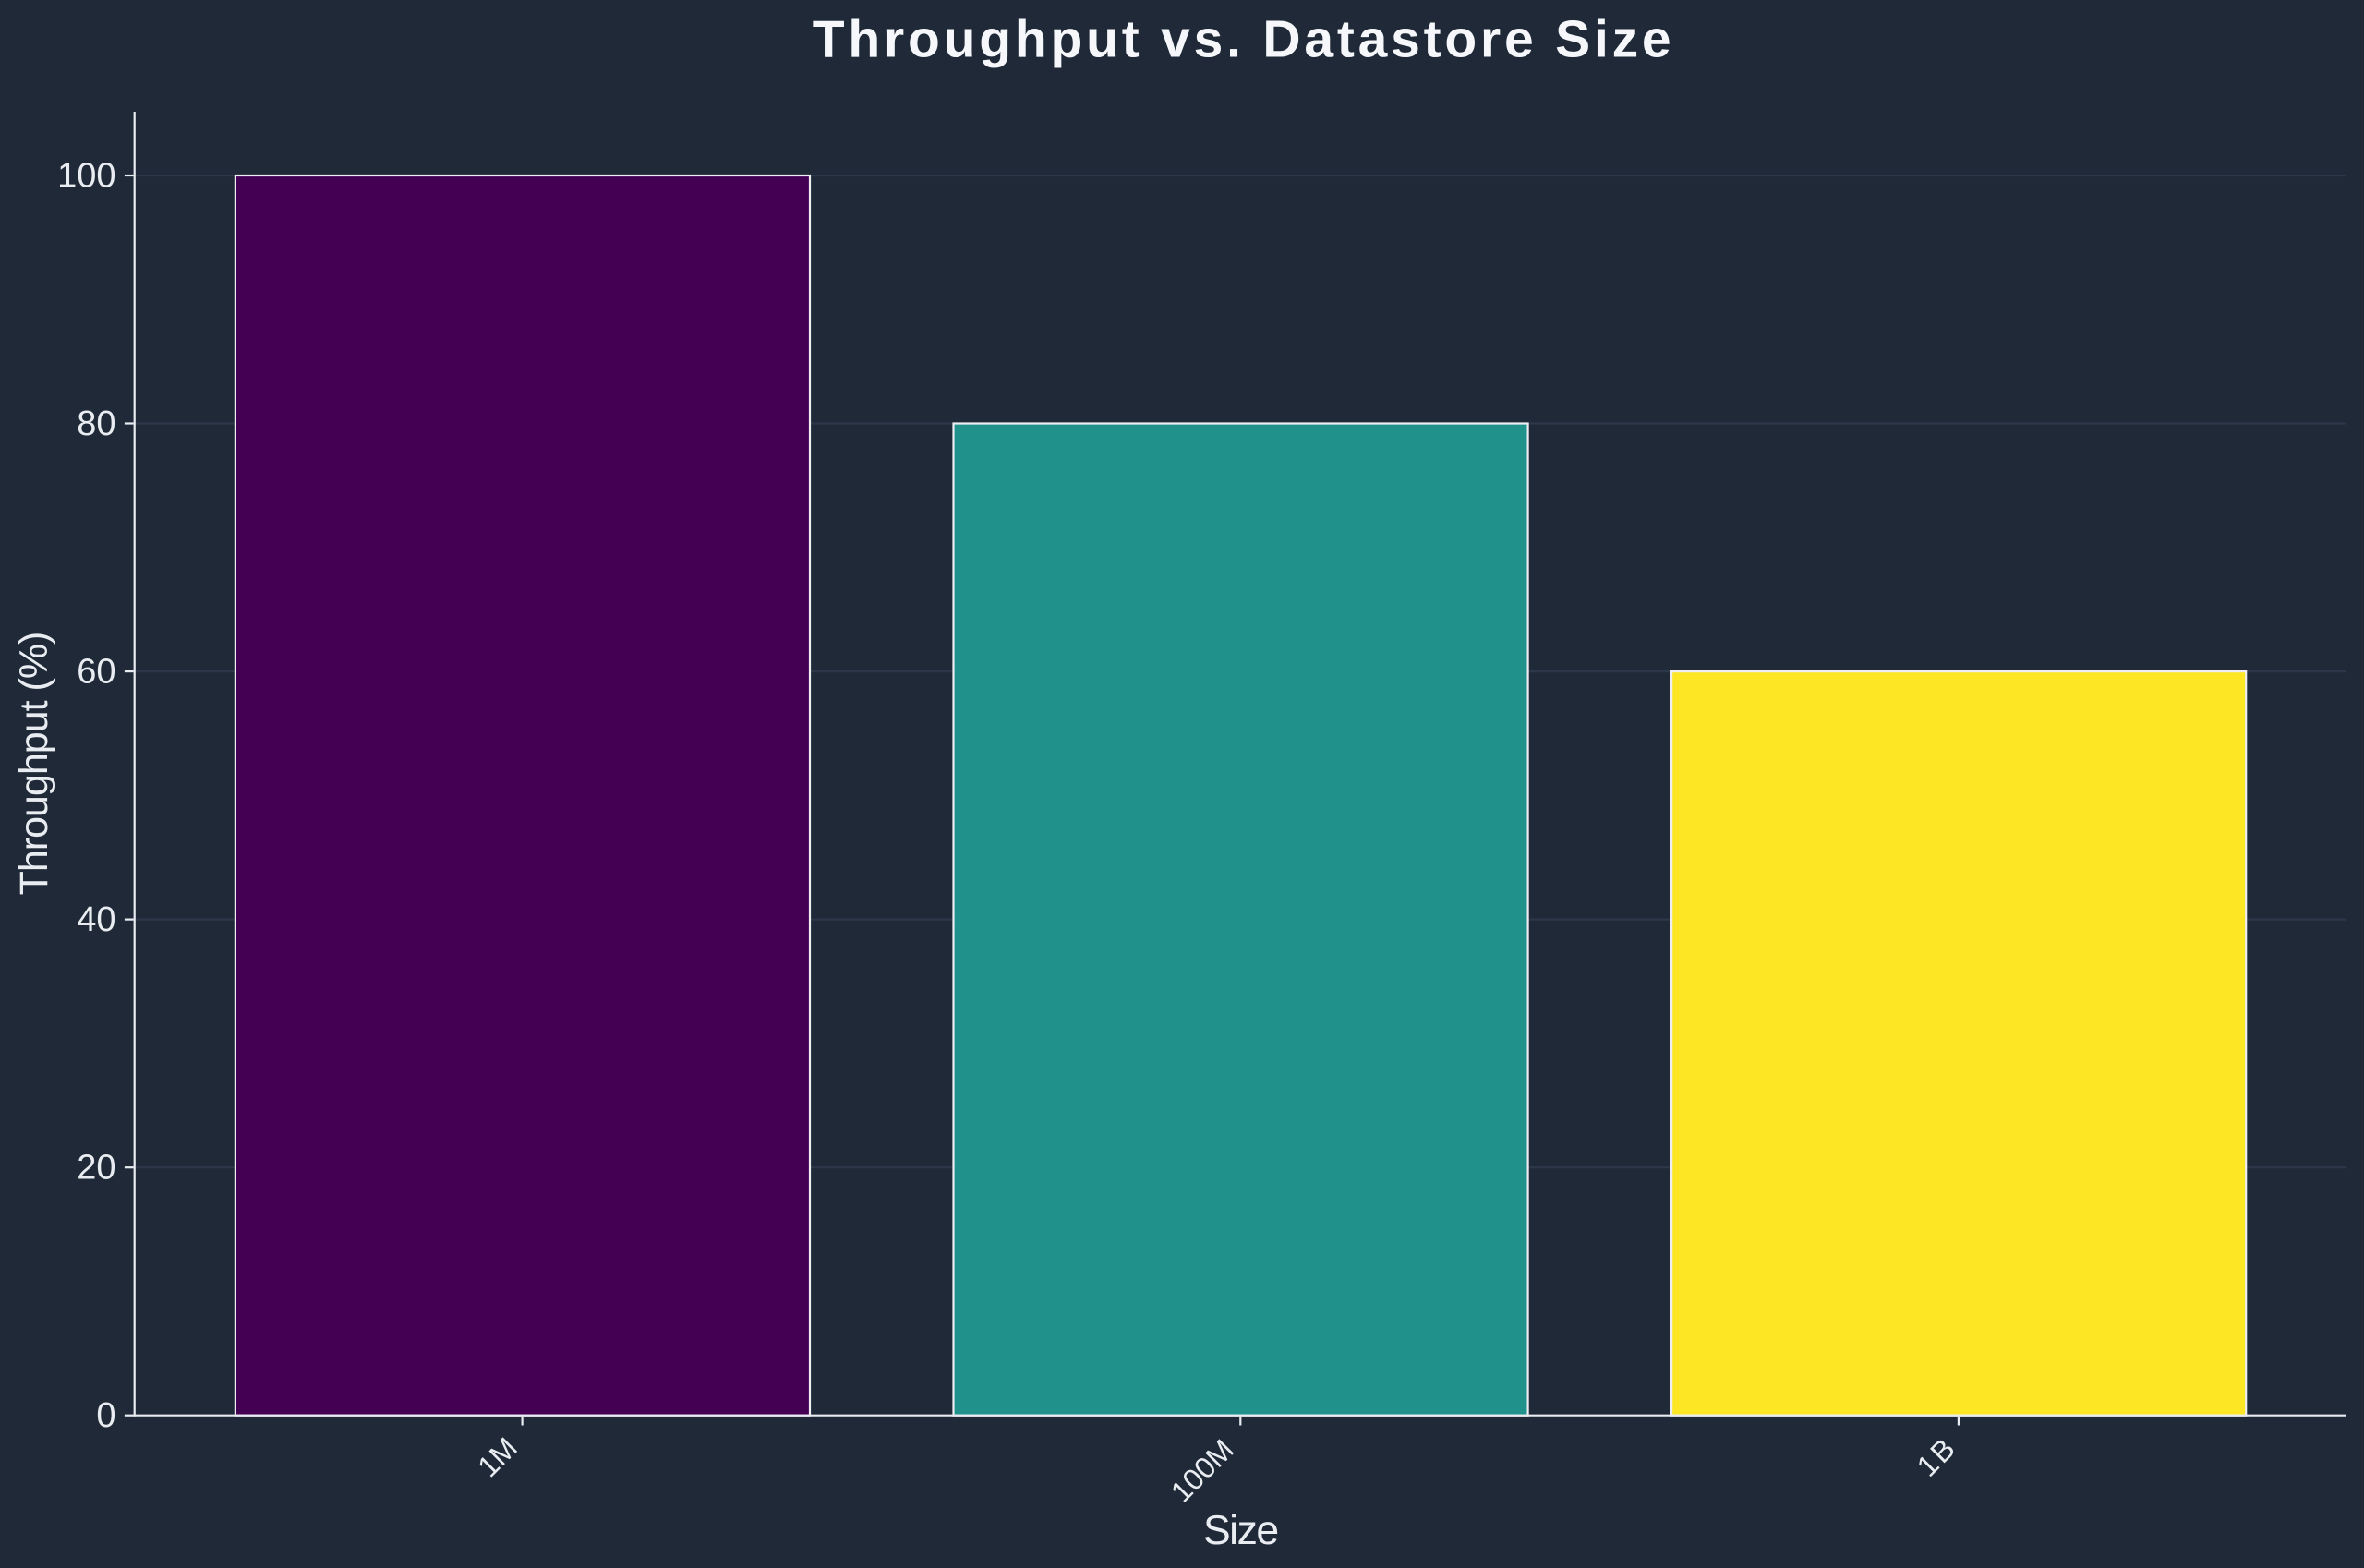 This screenshot has width=2364, height=1568. Describe the element at coordinates (105, 1416) in the screenshot. I see `svg-text: 0` at that location.